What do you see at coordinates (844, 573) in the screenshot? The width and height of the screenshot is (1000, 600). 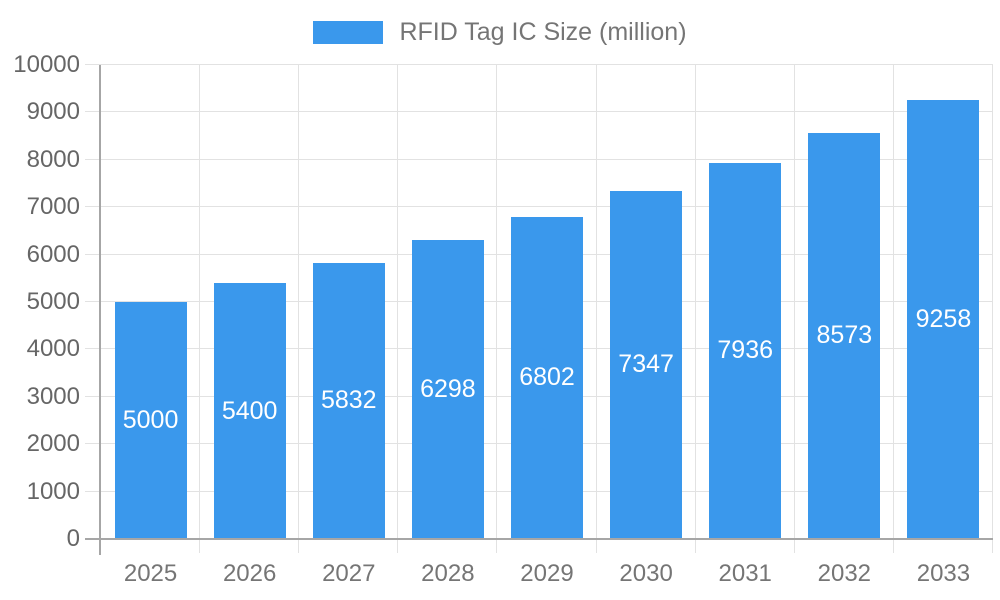 I see `x-axis-tick-label: 2032` at bounding box center [844, 573].